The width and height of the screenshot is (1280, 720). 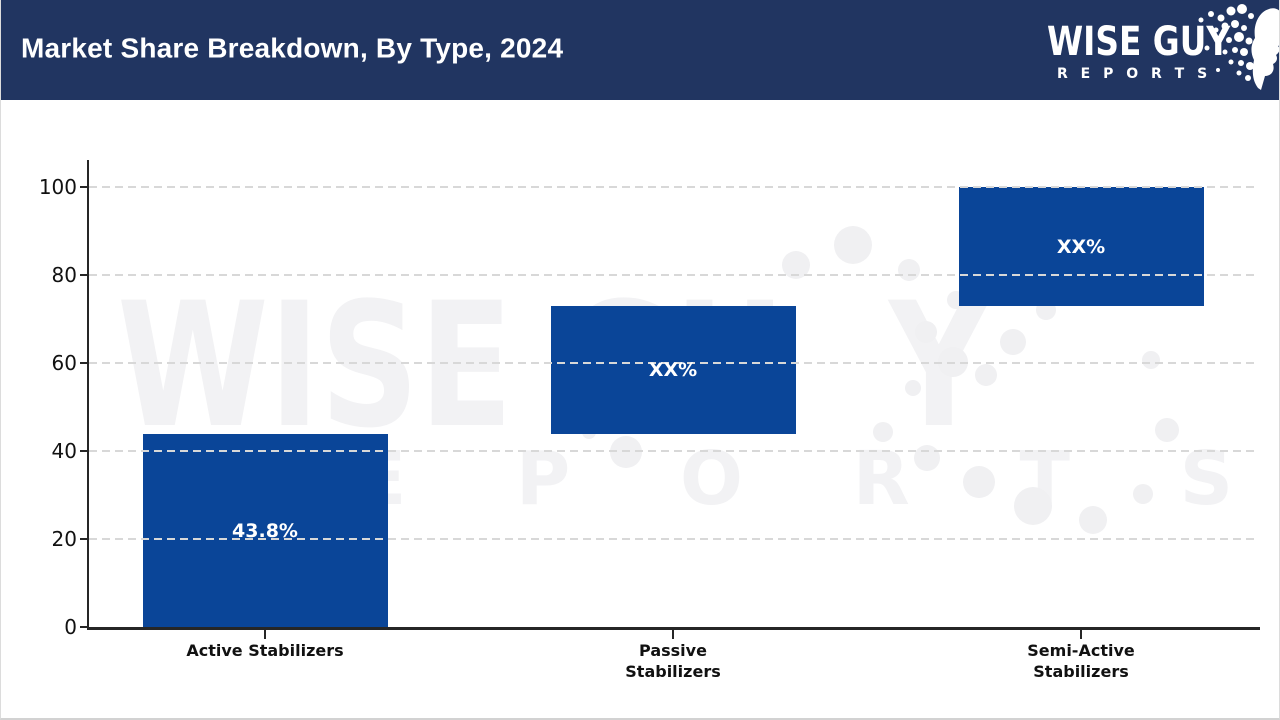 What do you see at coordinates (64, 275) in the screenshot?
I see `y-tick-label: 80` at bounding box center [64, 275].